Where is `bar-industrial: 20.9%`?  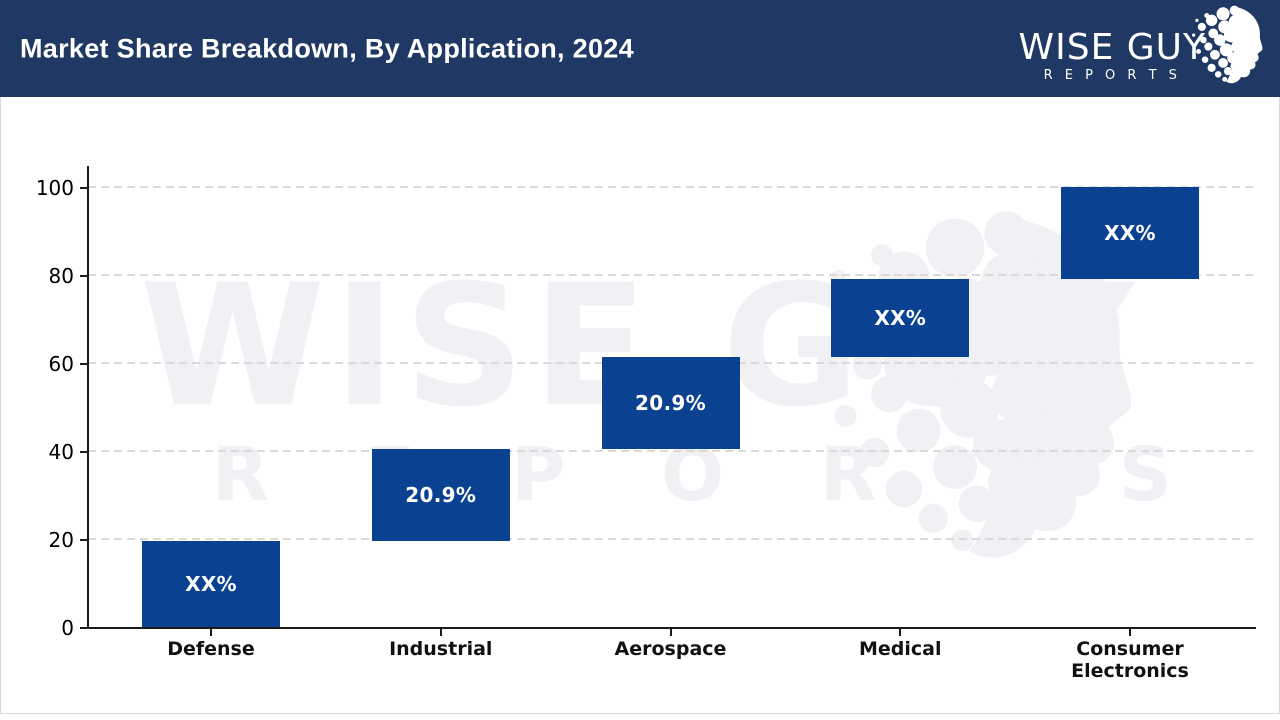 bar-industrial: 20.9% is located at coordinates (440, 494).